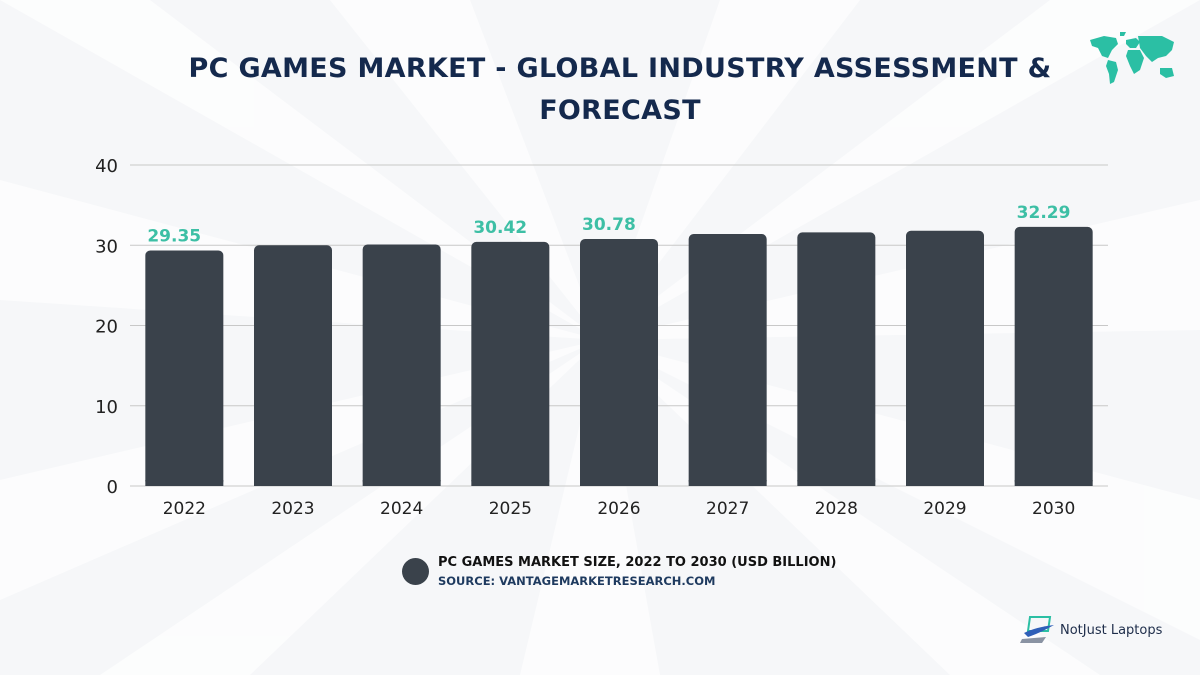 The height and width of the screenshot is (675, 1200). I want to click on x-tick-label: 2028, so click(836, 509).